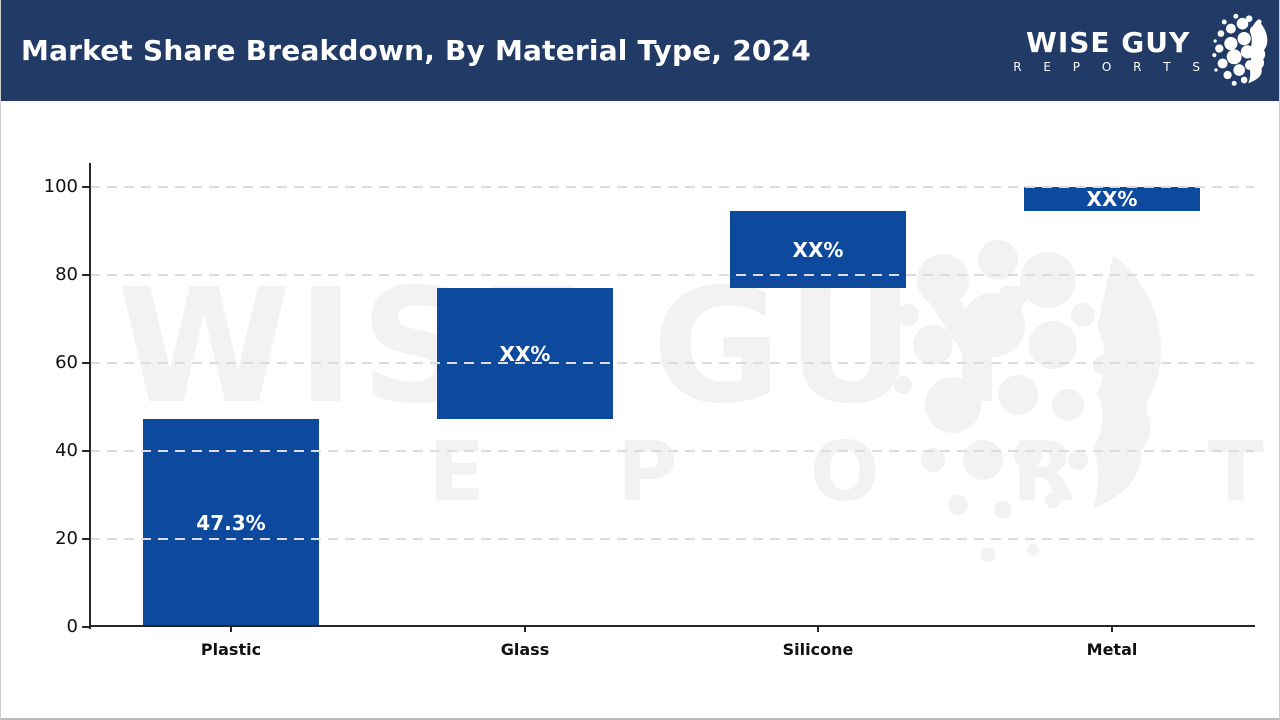 Image resolution: width=1280 pixels, height=720 pixels. Describe the element at coordinates (90, 396) in the screenshot. I see `y-axis-line` at that location.